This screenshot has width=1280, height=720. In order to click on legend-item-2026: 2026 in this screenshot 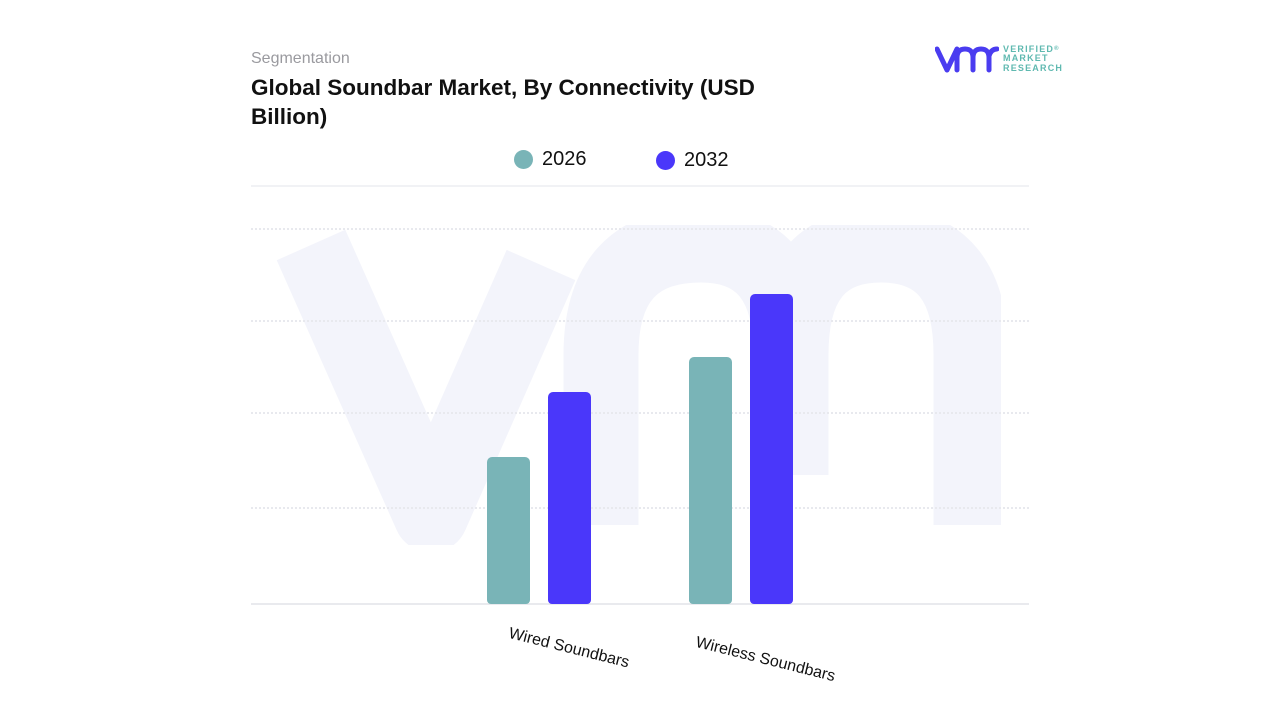, I will do `click(550, 159)`.